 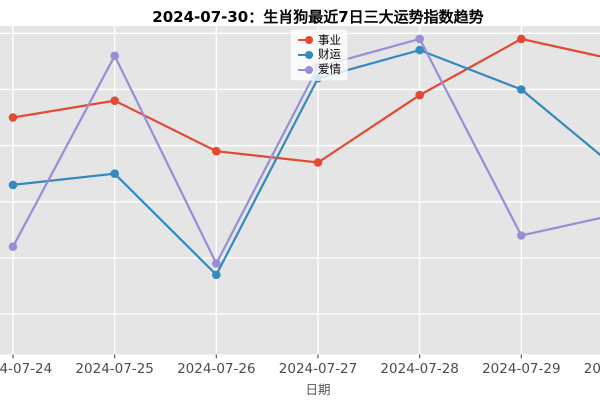 What do you see at coordinates (216, 369) in the screenshot?
I see `x-tick-label: 2024-07-26` at bounding box center [216, 369].